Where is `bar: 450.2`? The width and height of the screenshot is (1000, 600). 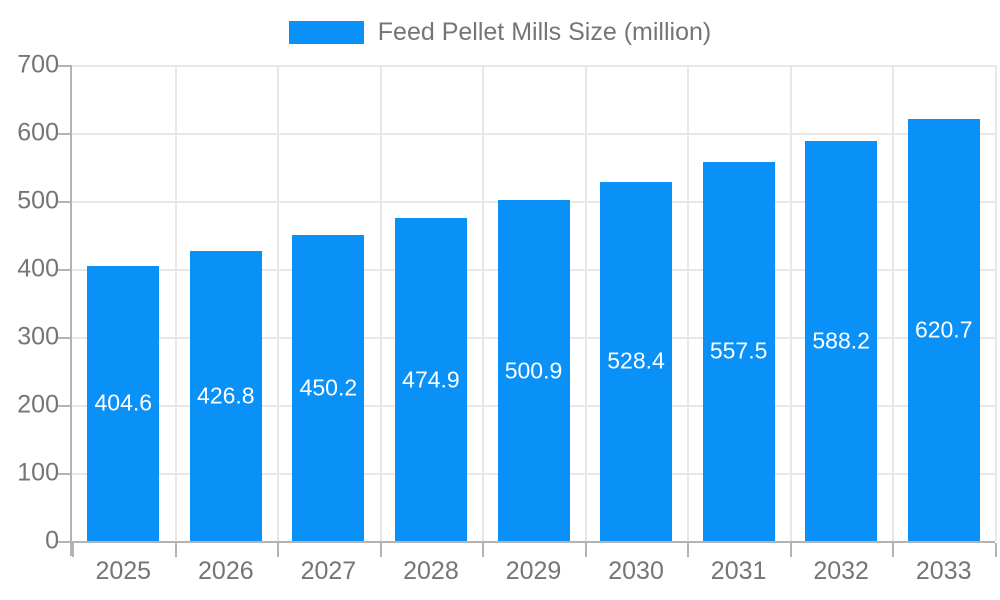
bar: 450.2 is located at coordinates (328, 387).